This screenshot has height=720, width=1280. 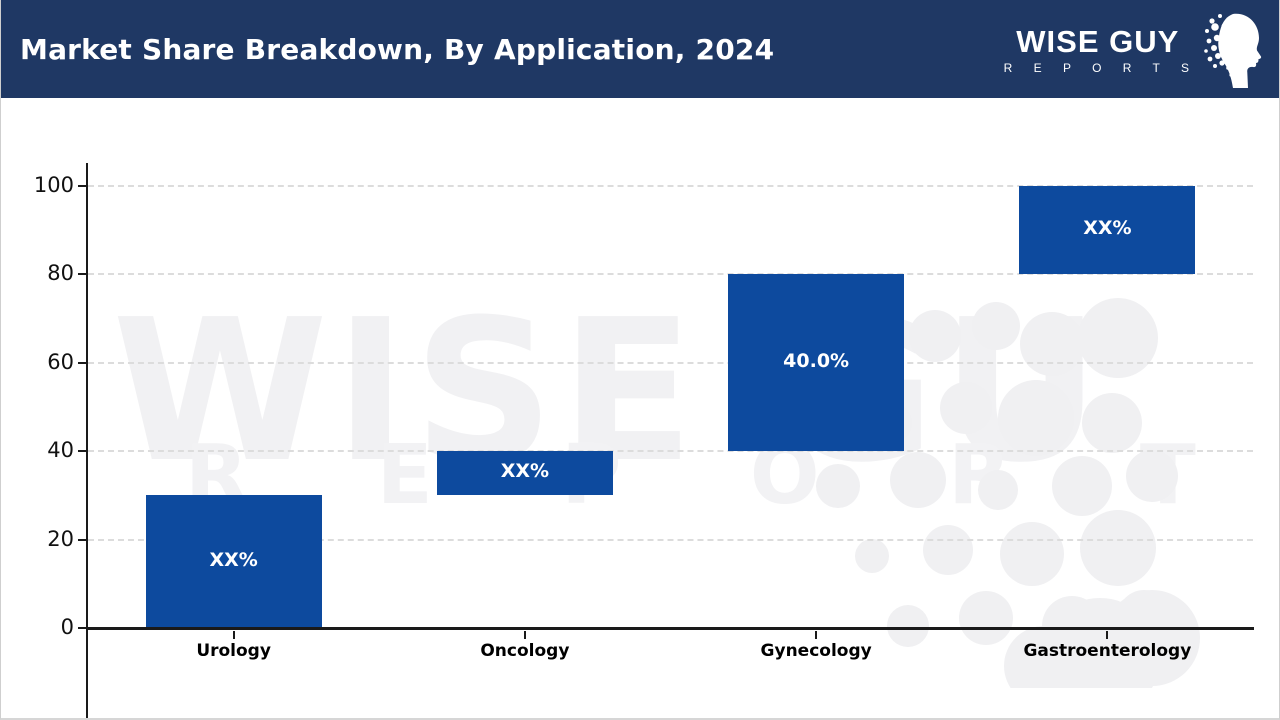 I want to click on y-tick-label-40: 40, so click(x=60, y=450).